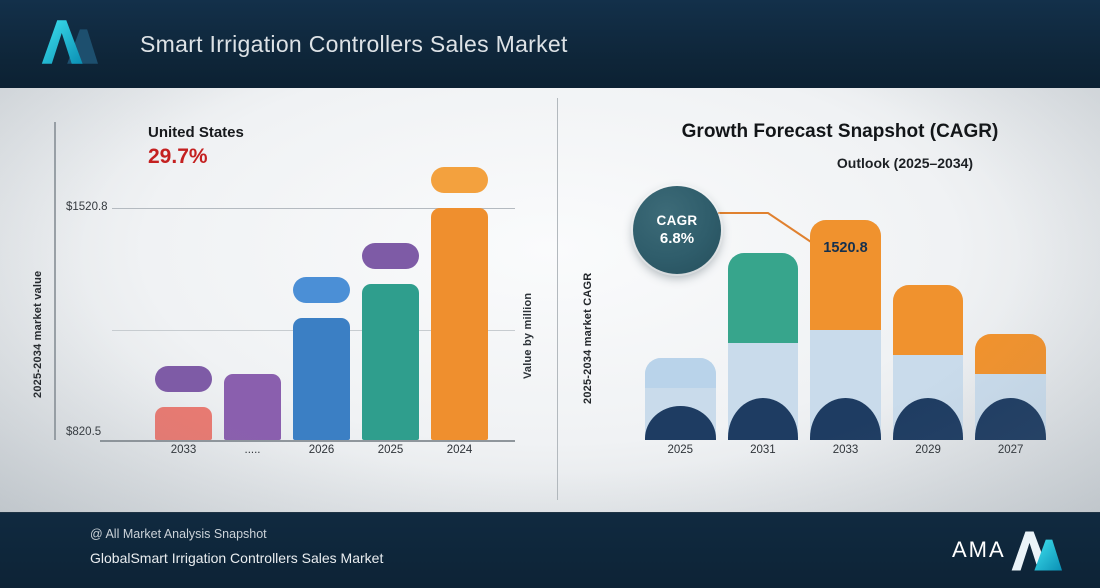 Image resolution: width=1100 pixels, height=588 pixels. I want to click on footer-tagline: @ All Market Analysis Snapshot, so click(178, 534).